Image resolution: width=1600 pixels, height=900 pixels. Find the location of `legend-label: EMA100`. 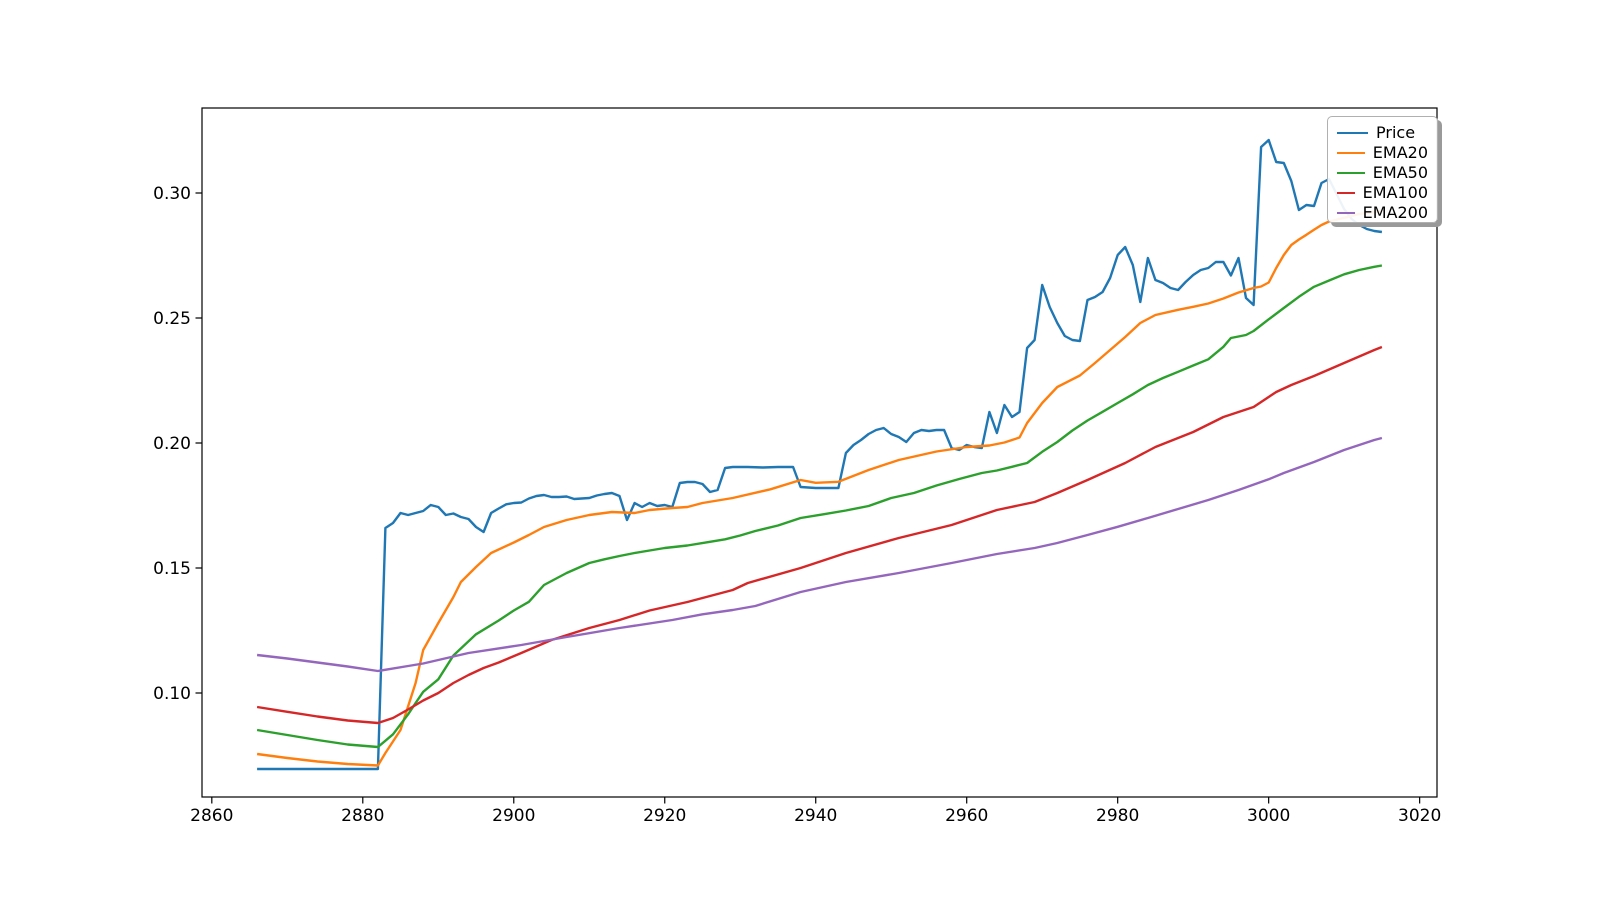

legend-label: EMA100 is located at coordinates (1395, 192).